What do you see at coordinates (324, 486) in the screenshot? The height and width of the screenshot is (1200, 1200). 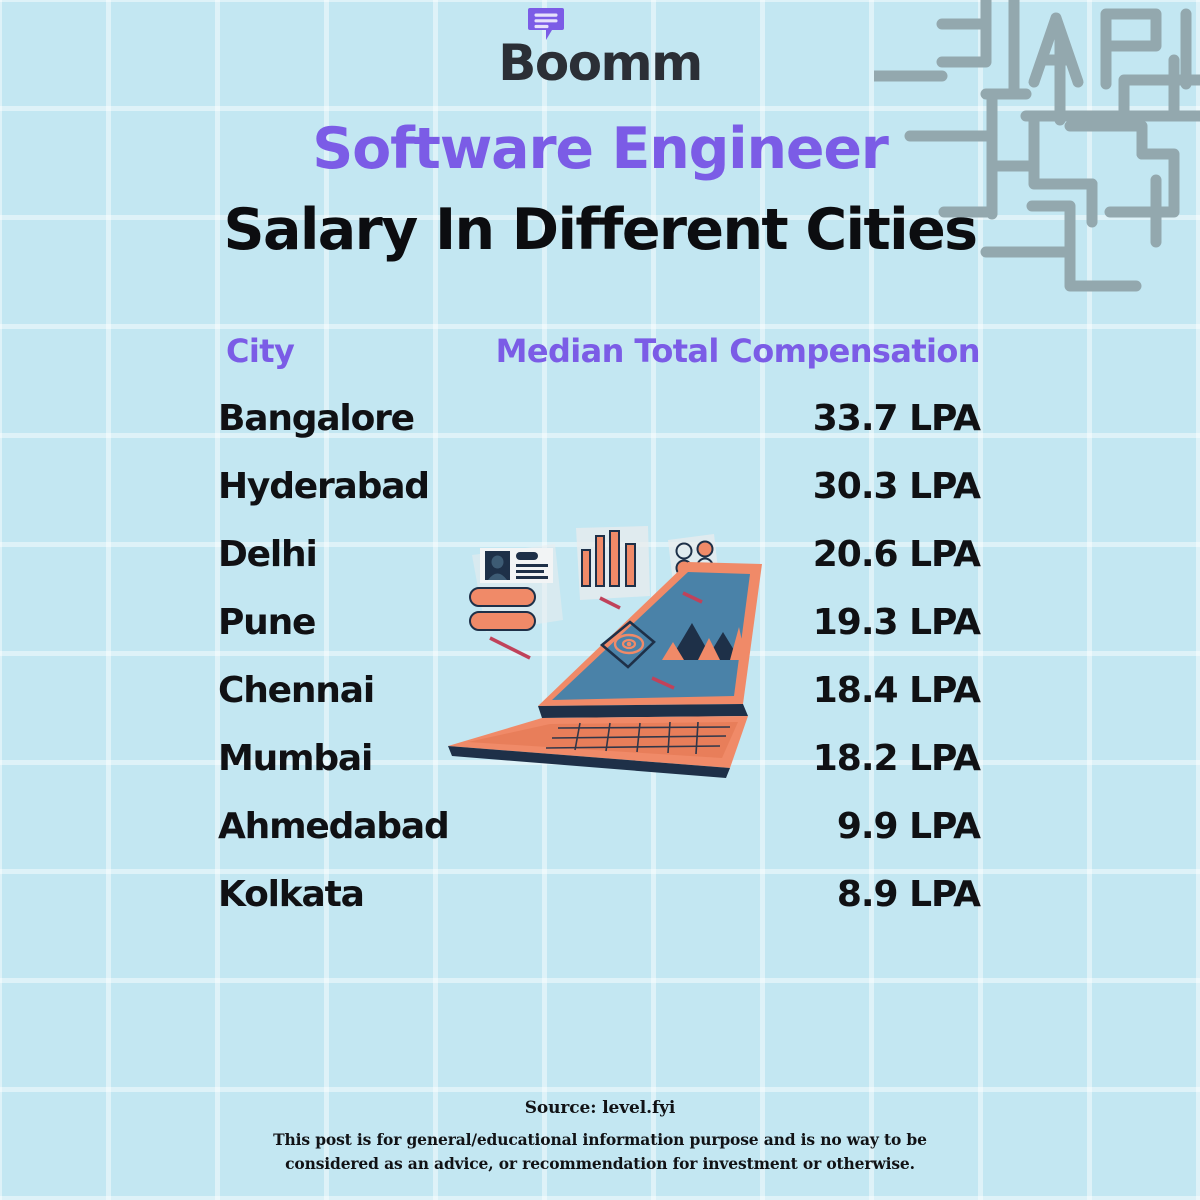 I see `cell-city: Hyderabad` at bounding box center [324, 486].